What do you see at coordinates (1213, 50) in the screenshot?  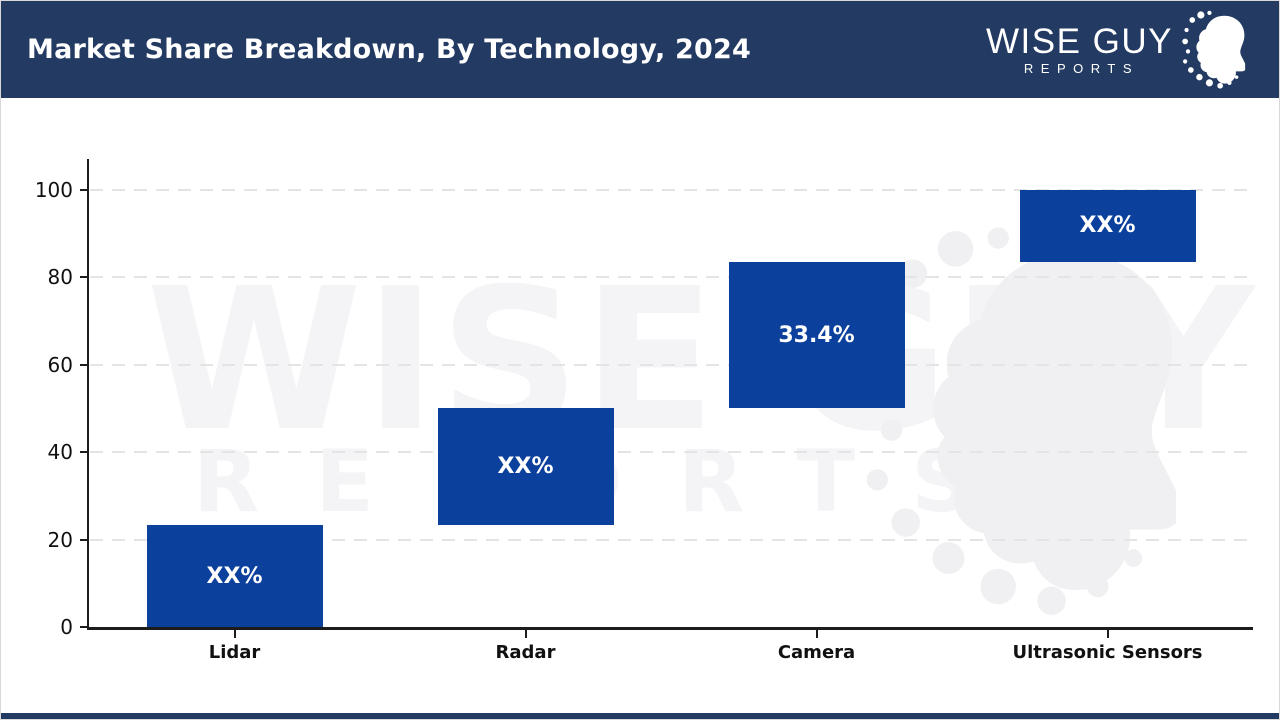 I see `logo-face-icon` at bounding box center [1213, 50].